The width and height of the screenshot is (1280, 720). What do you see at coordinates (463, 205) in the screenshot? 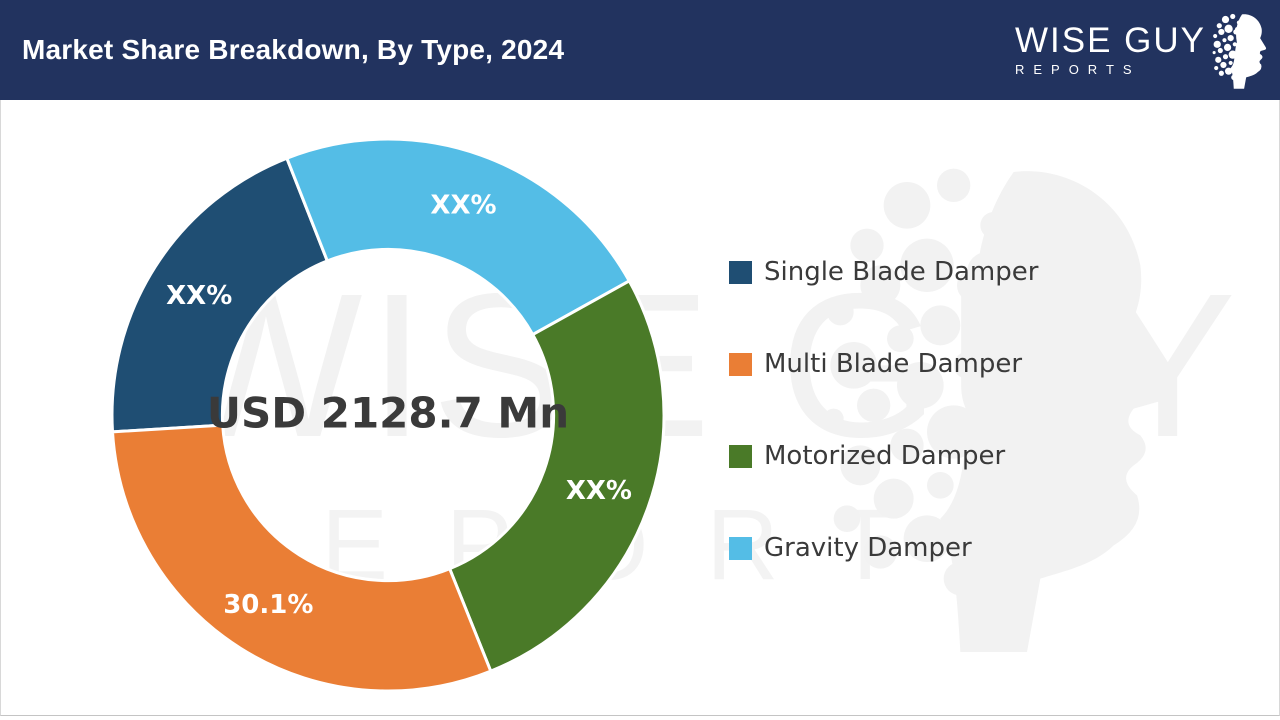
I see `slice-label-gravity-damper: XX%` at bounding box center [463, 205].